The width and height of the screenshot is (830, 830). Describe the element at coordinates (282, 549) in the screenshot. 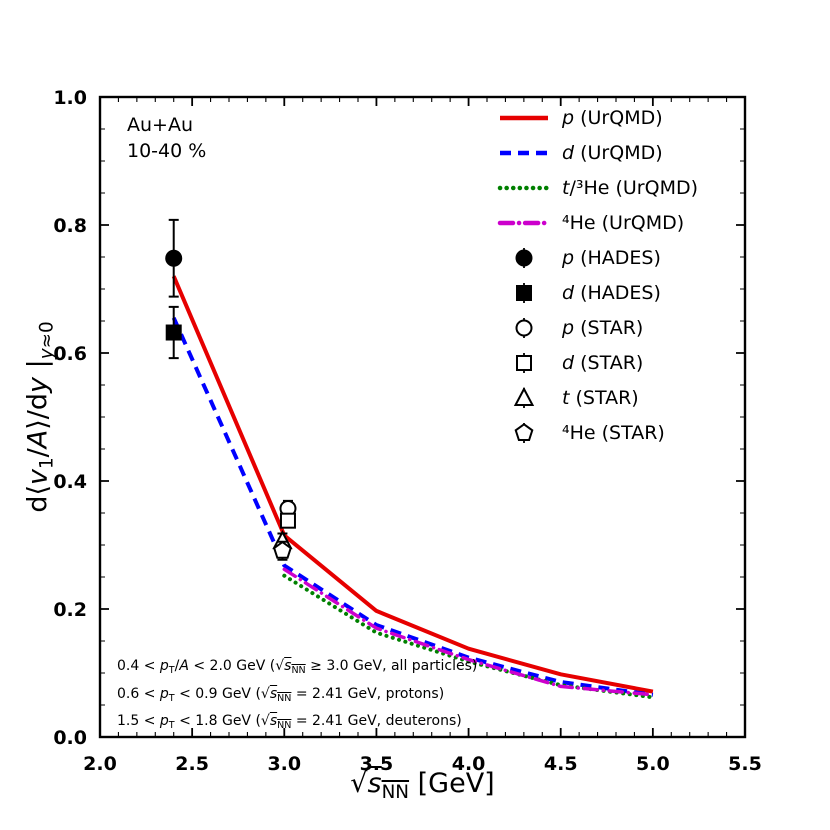

I see `point-4he-star` at that location.